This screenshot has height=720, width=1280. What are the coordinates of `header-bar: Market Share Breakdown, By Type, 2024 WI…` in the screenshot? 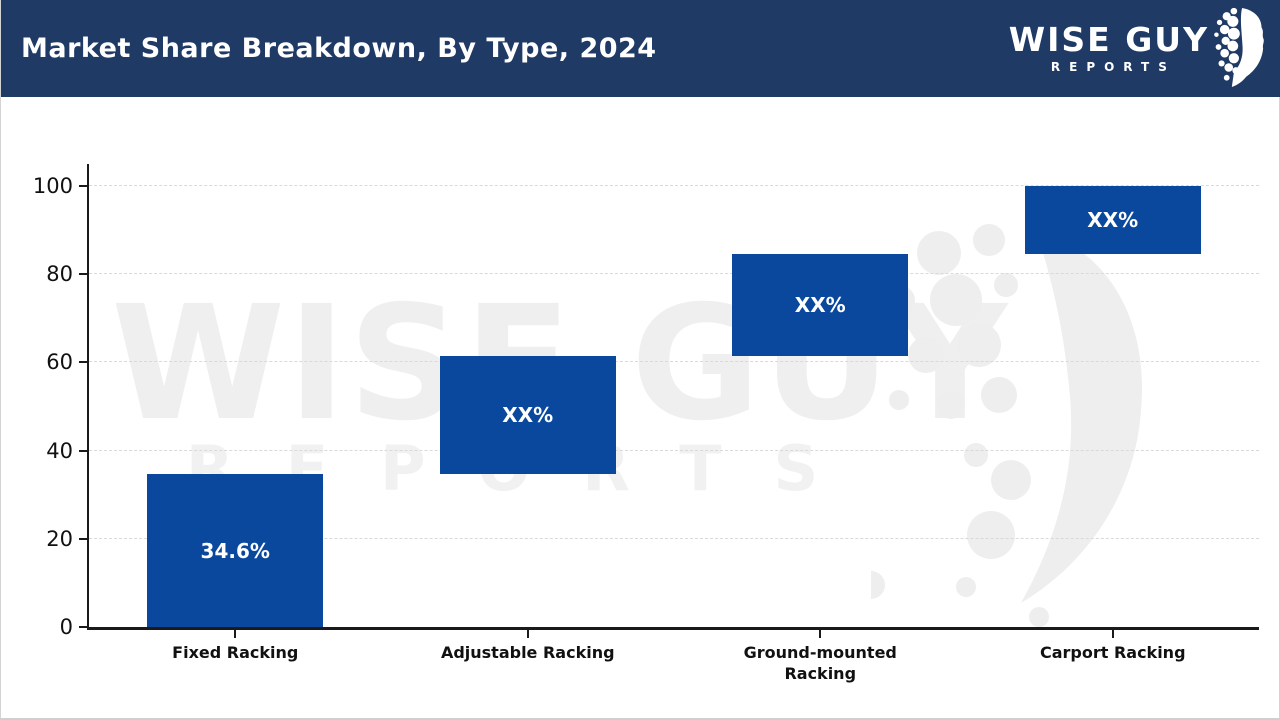 It's located at (640, 48).